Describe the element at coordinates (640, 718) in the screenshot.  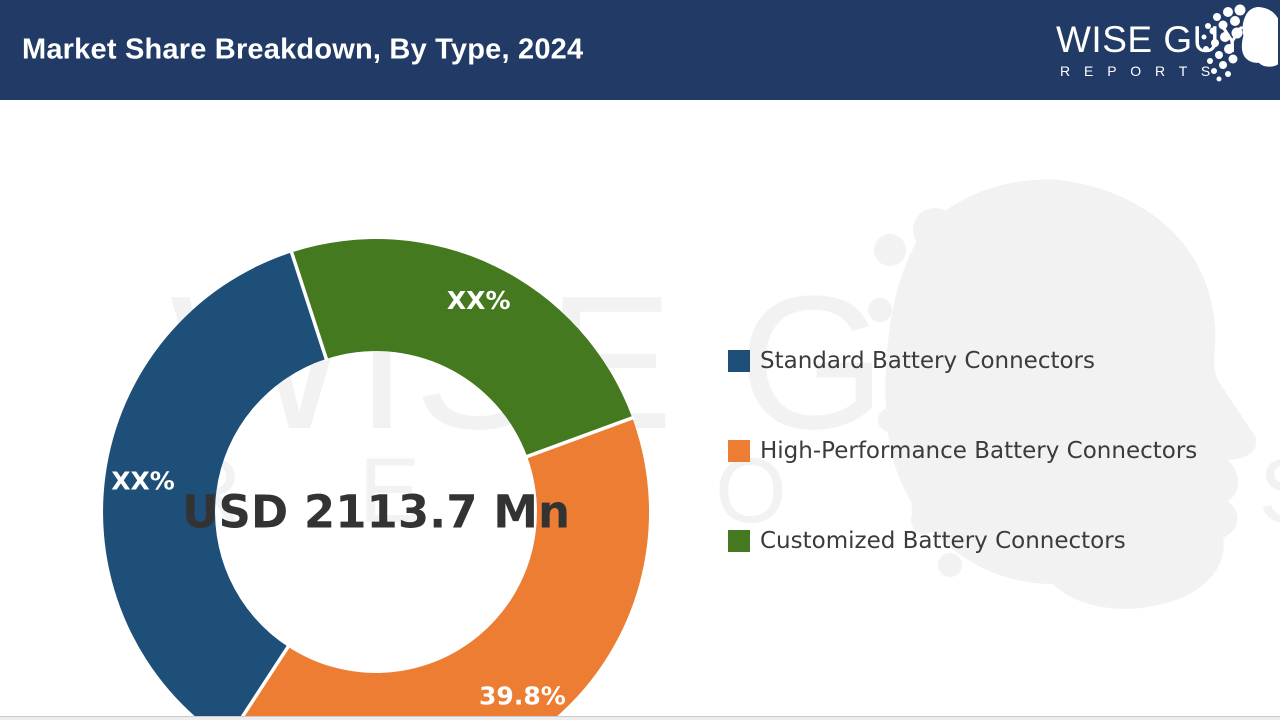
I see `bottom-border` at that location.